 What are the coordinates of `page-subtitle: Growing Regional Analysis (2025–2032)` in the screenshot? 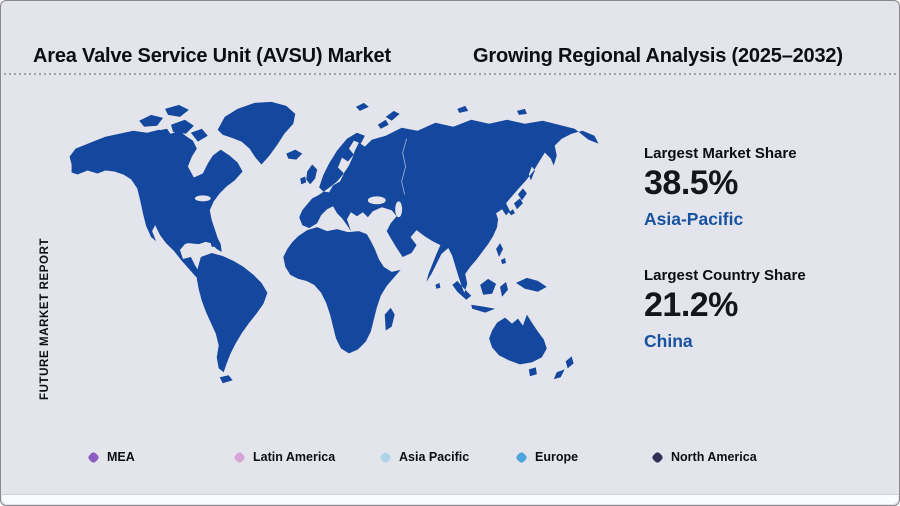 It's located at (658, 56).